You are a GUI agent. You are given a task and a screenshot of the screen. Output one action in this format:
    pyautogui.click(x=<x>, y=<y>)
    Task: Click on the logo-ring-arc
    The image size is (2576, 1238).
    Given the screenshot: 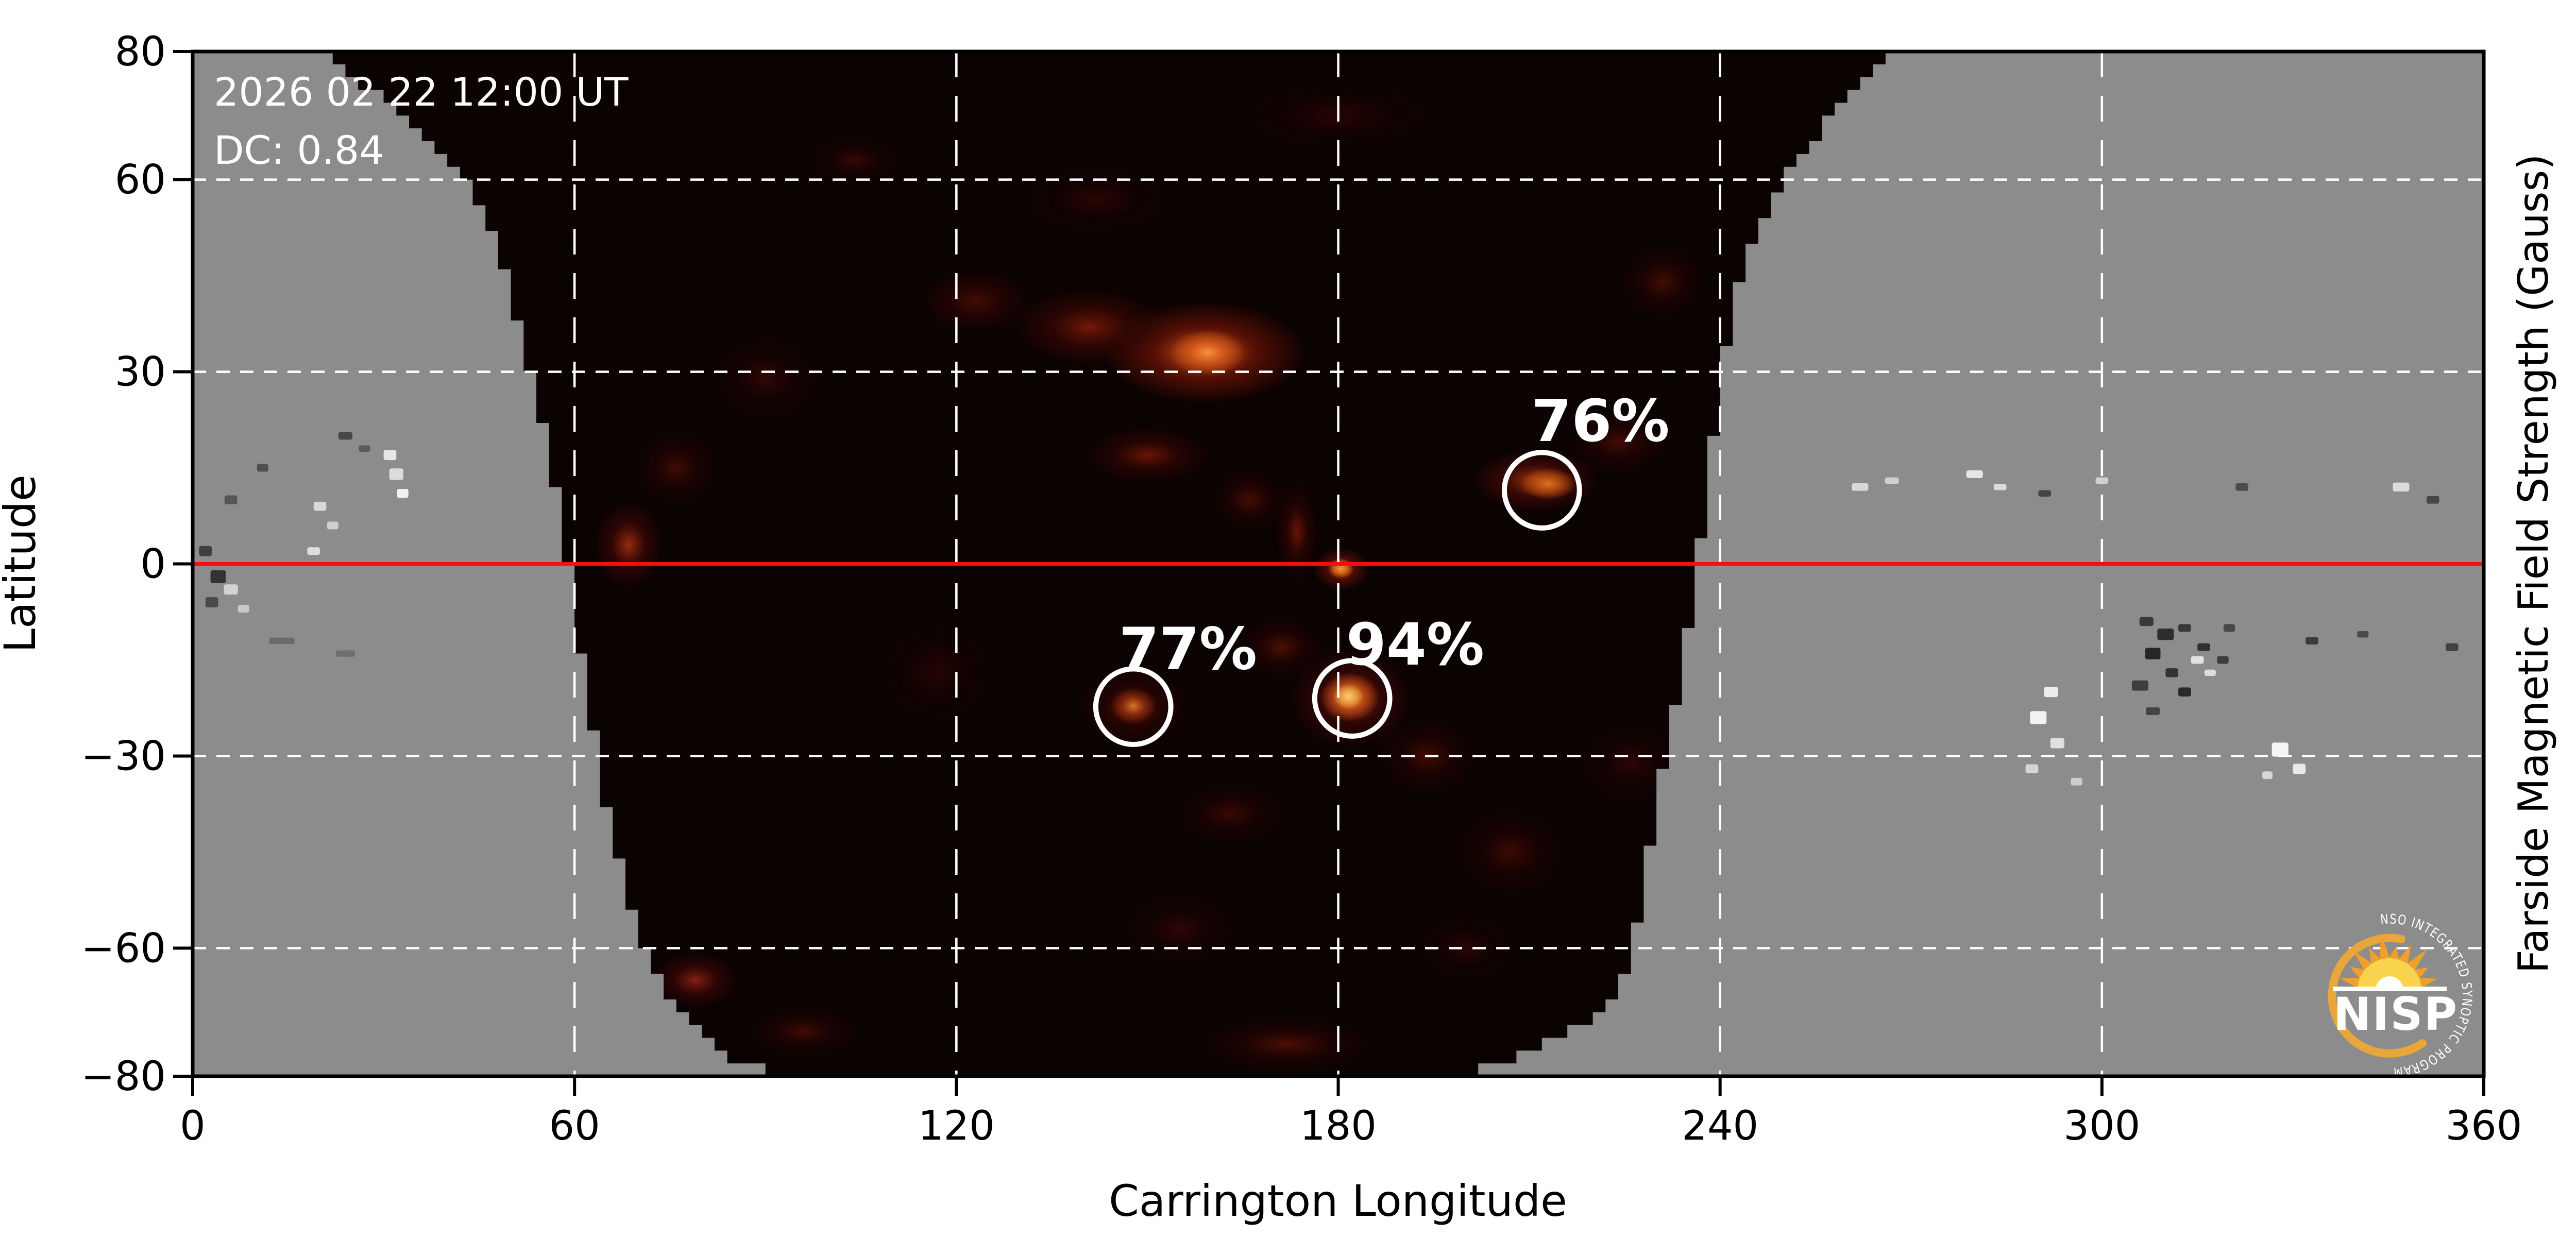 What is the action you would take?
    pyautogui.click(x=2377, y=996)
    